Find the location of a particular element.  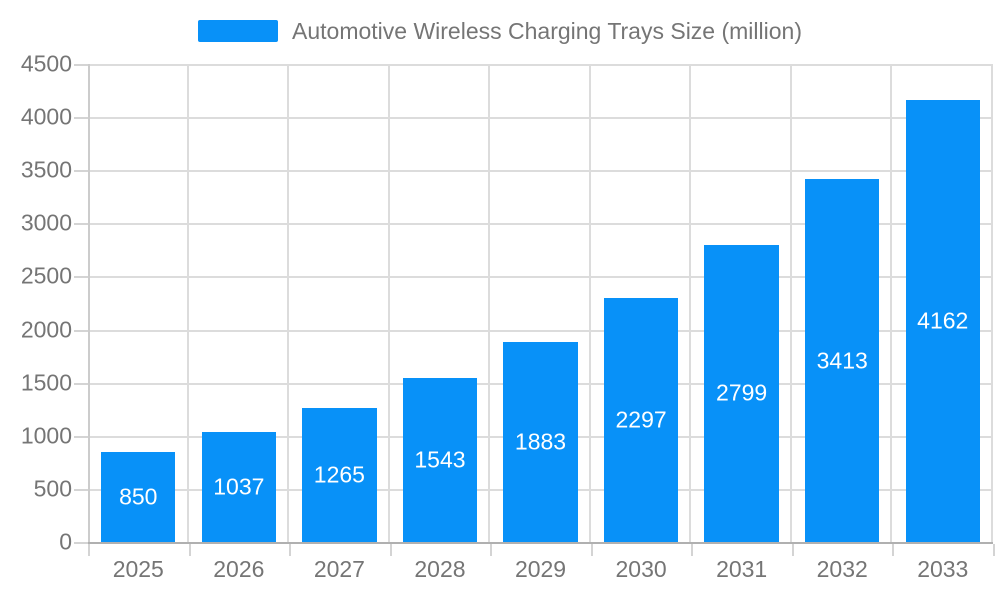

y-tick-label: 3500 is located at coordinates (46, 169).